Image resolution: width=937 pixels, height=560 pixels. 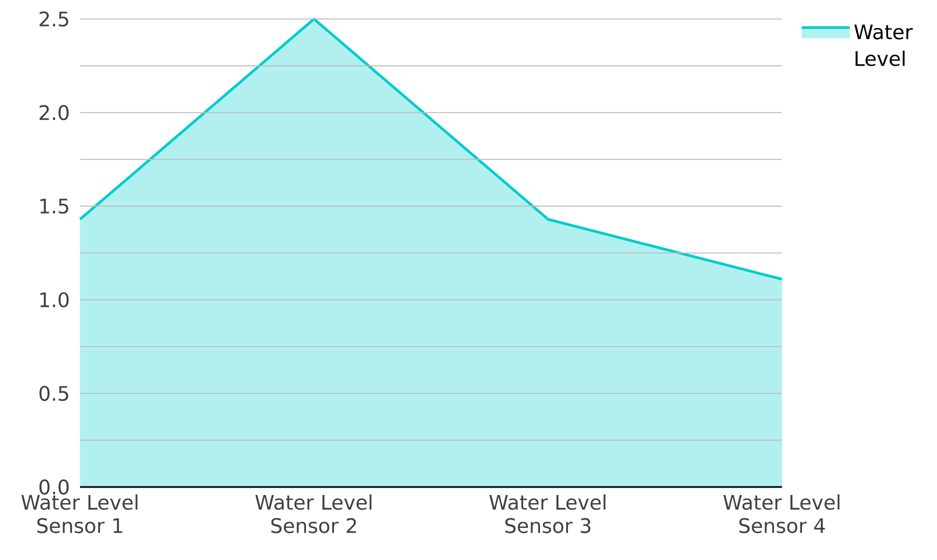 What do you see at coordinates (883, 45) in the screenshot?
I see `legend-label: Water Level` at bounding box center [883, 45].